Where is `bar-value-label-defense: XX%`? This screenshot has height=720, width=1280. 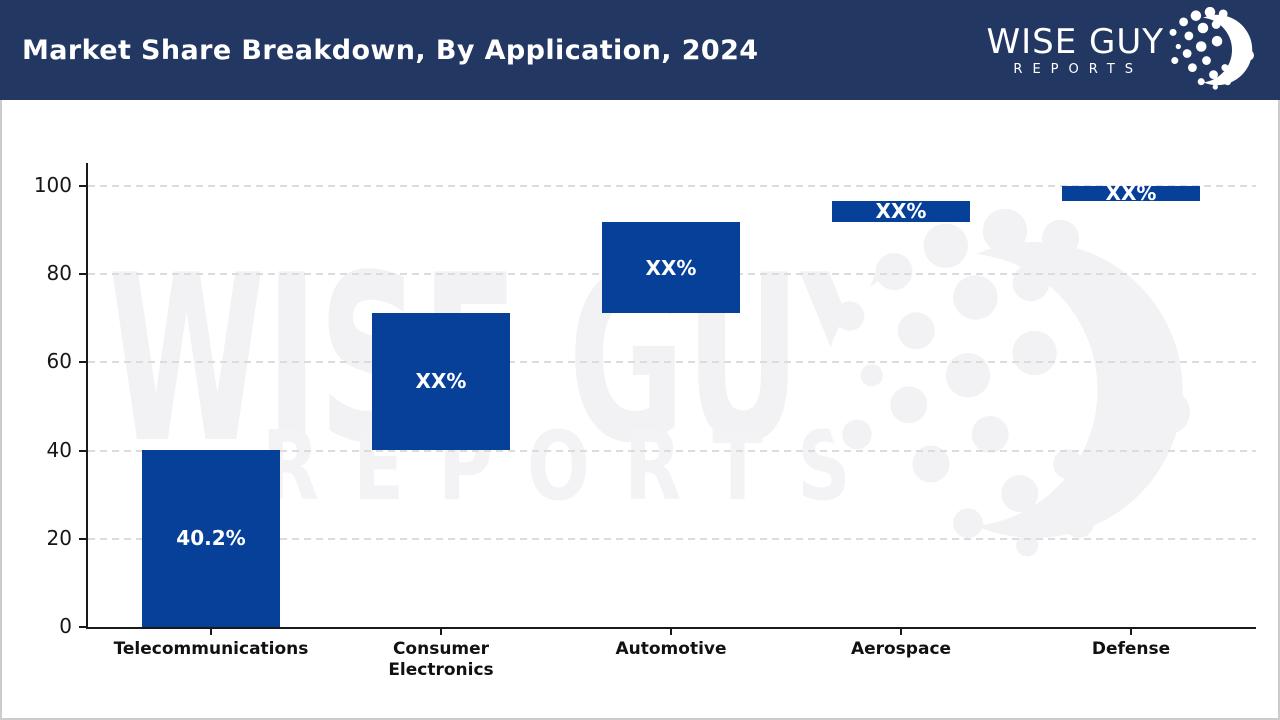 bar-value-label-defense: XX% is located at coordinates (1131, 193).